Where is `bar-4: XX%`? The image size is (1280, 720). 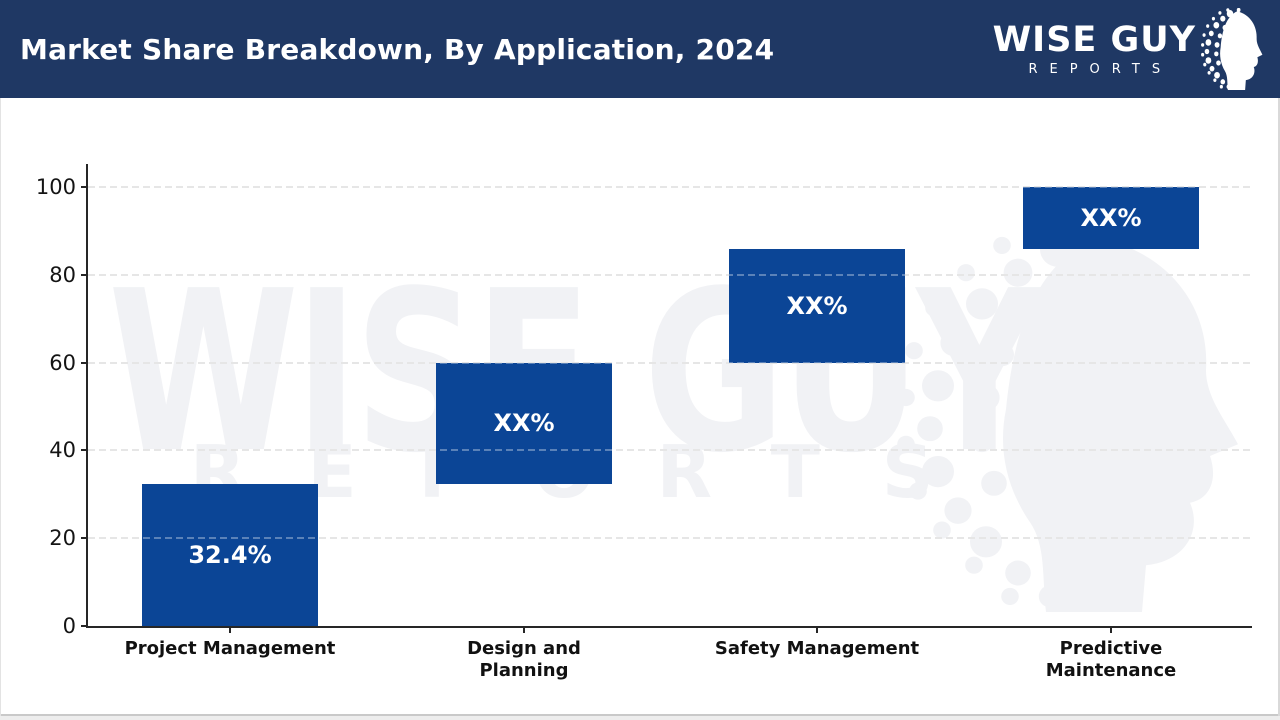 bar-4: XX% is located at coordinates (1111, 218).